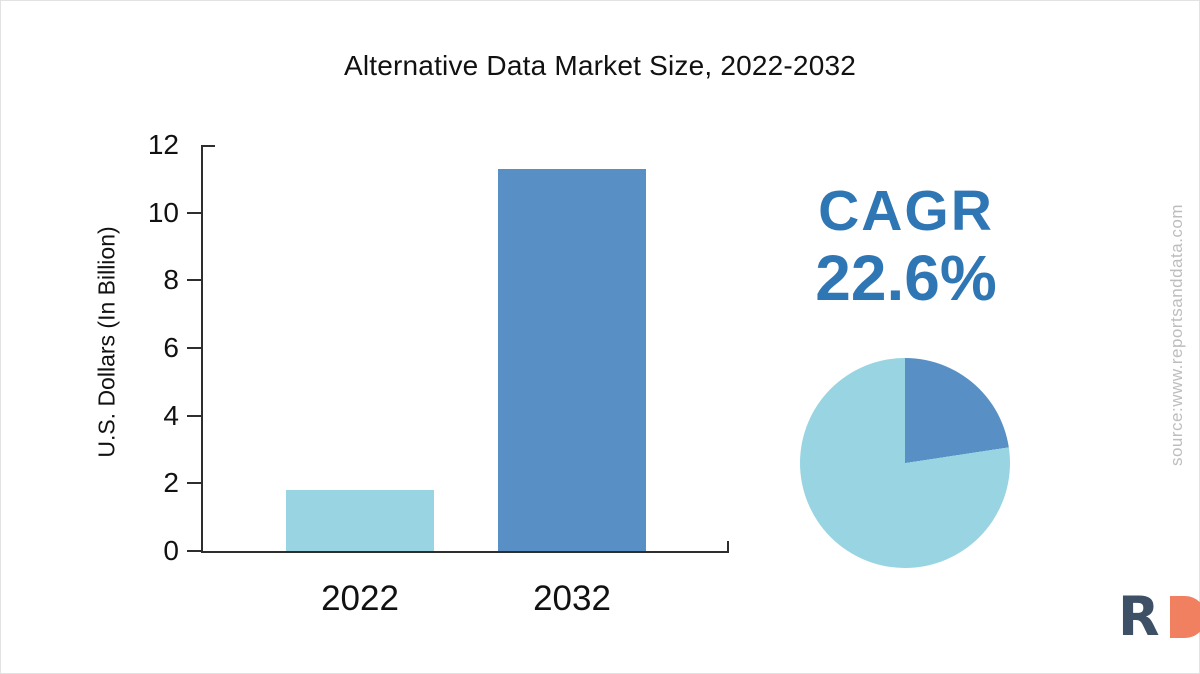 This screenshot has height=674, width=1200. Describe the element at coordinates (906, 278) in the screenshot. I see `cagr-value: 22.6%` at that location.